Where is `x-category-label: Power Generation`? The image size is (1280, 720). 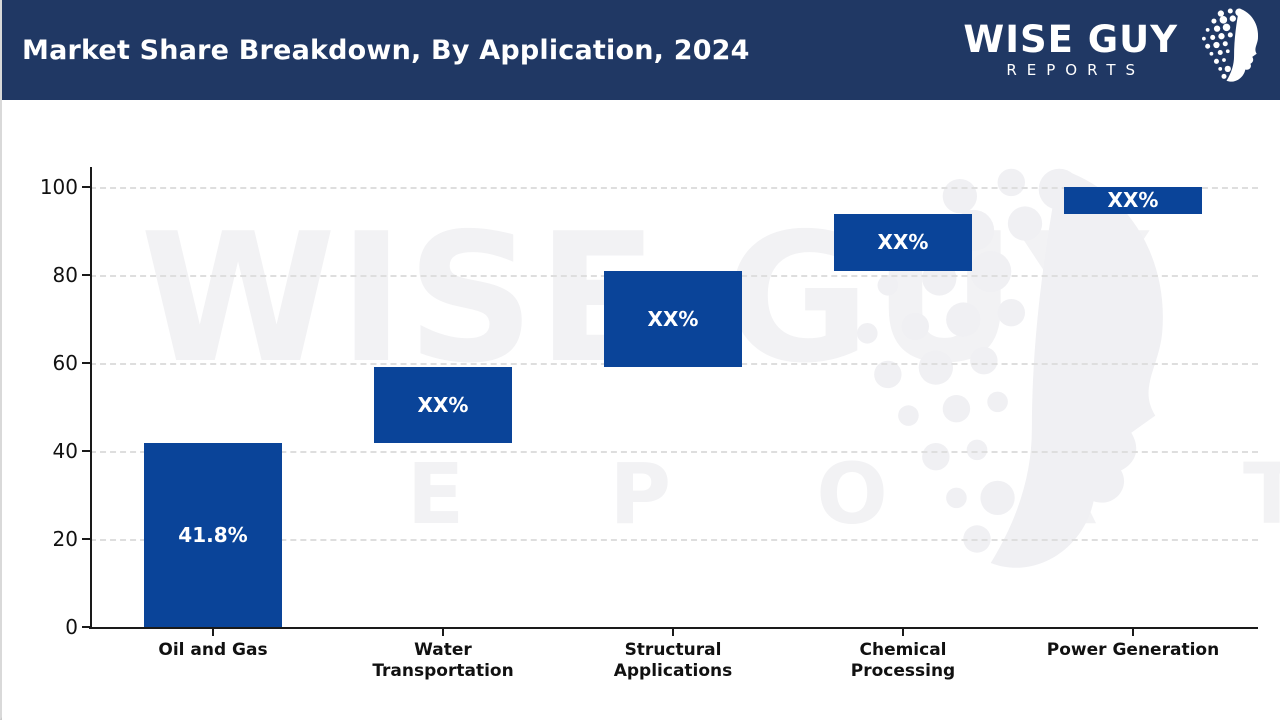
x-category-label: Power Generation is located at coordinates (1133, 650).